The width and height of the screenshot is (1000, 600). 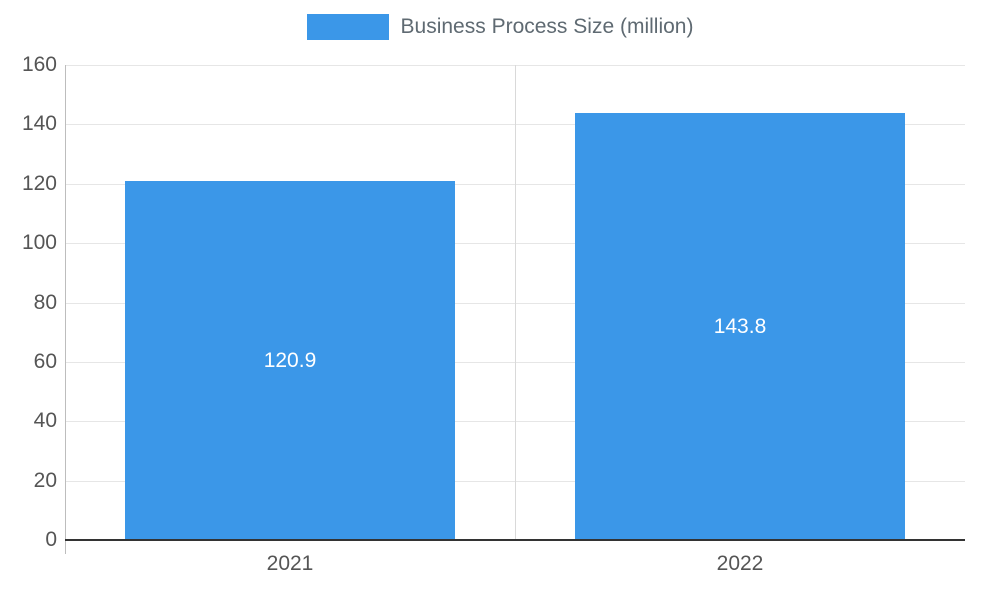 I want to click on x-tick-label: 2022, so click(x=740, y=563).